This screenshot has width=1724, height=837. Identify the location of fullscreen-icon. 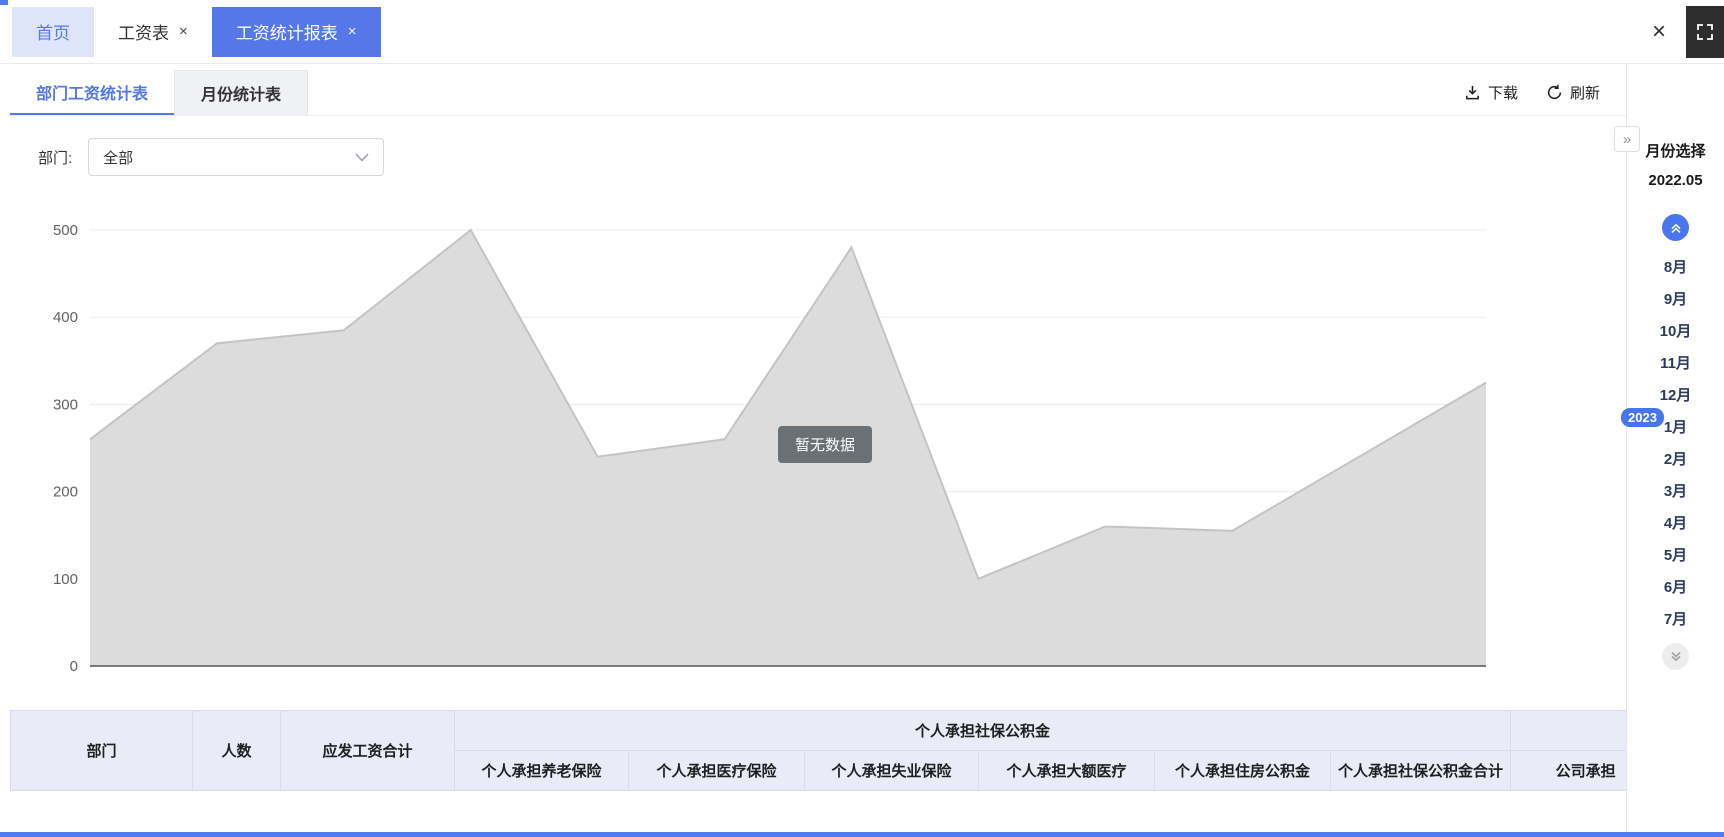
(1705, 31).